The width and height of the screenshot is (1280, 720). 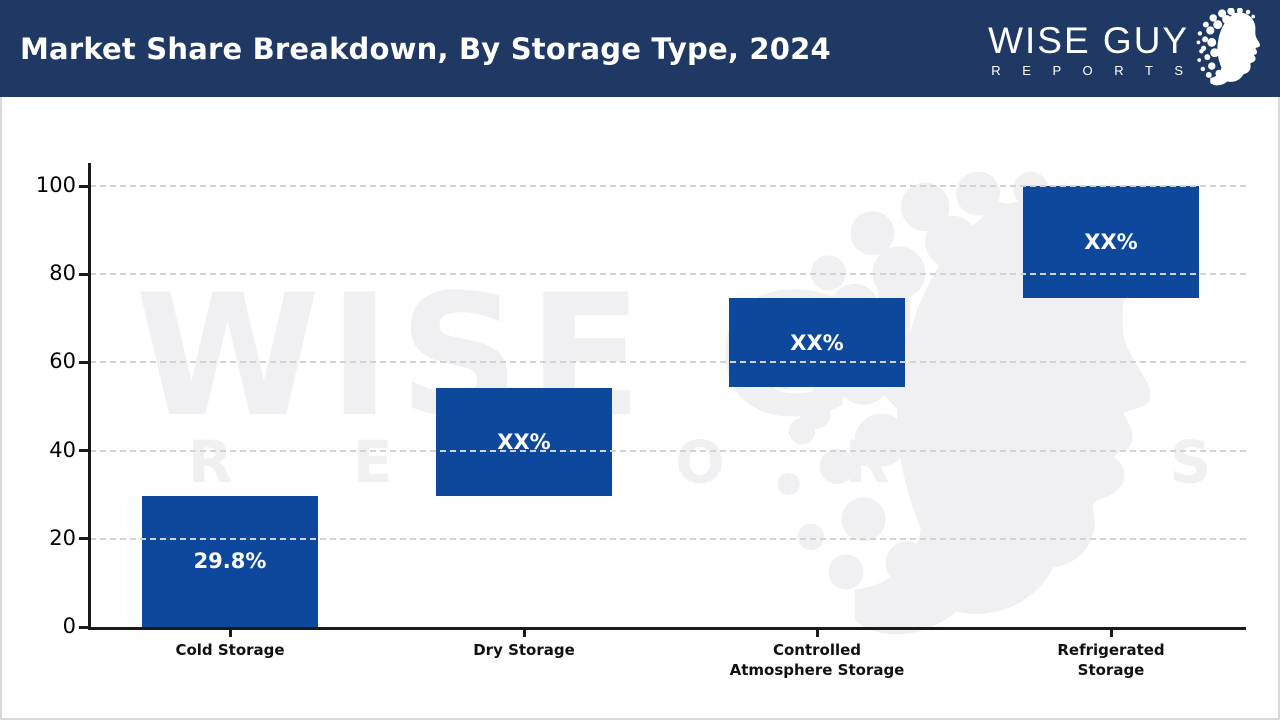 I want to click on bar-value-label: 29.8%, so click(x=230, y=561).